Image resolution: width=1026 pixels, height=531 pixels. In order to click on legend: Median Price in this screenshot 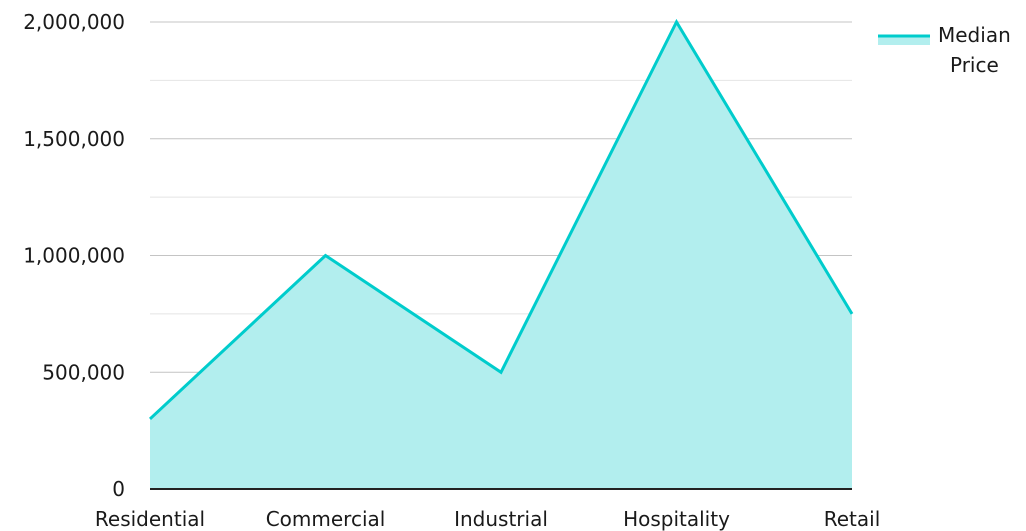, I will do `click(944, 50)`.